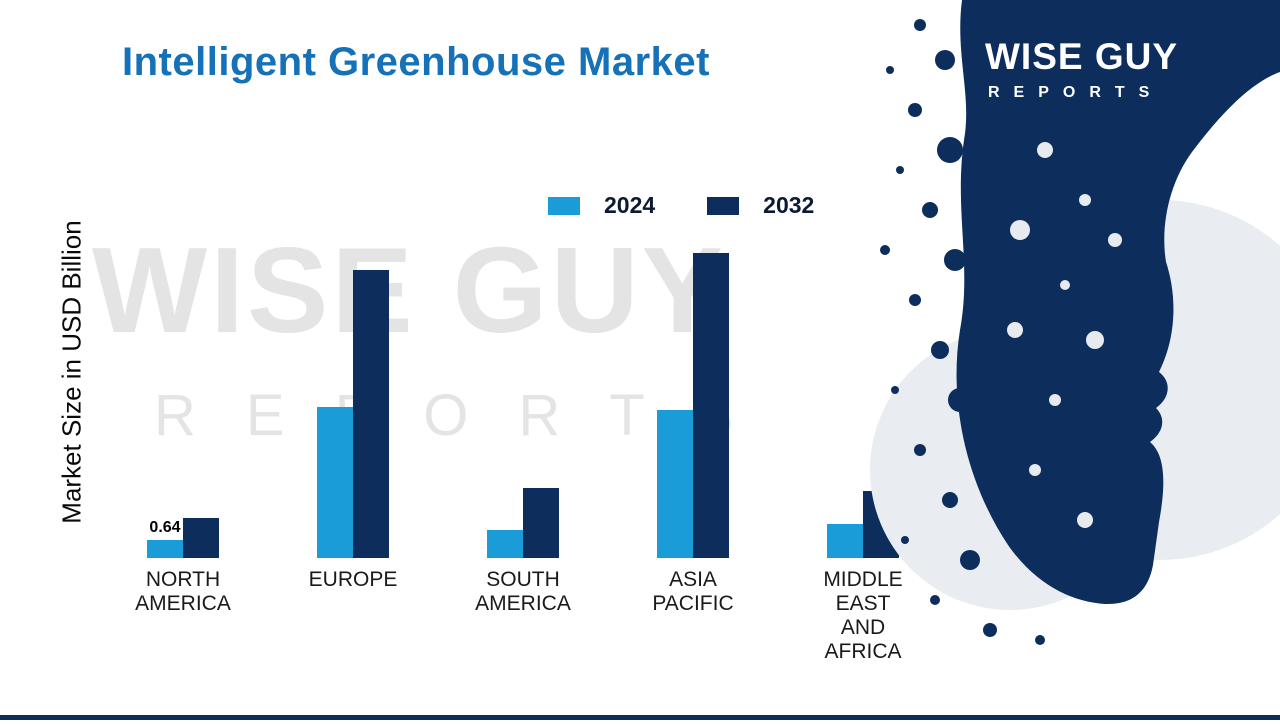 This screenshot has height=725, width=1280. I want to click on bar-2024-asia-pacific, so click(675, 484).